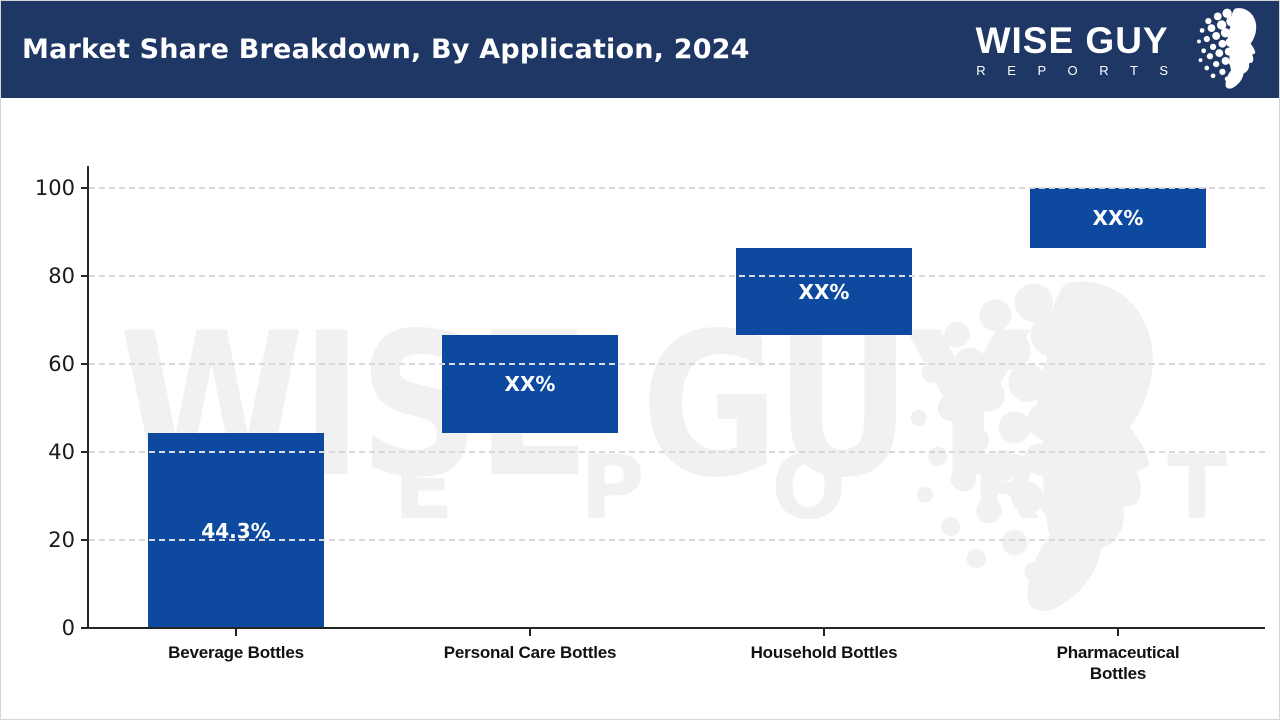 Image resolution: width=1280 pixels, height=720 pixels. What do you see at coordinates (824, 652) in the screenshot?
I see `x-category-label: Household Bottles` at bounding box center [824, 652].